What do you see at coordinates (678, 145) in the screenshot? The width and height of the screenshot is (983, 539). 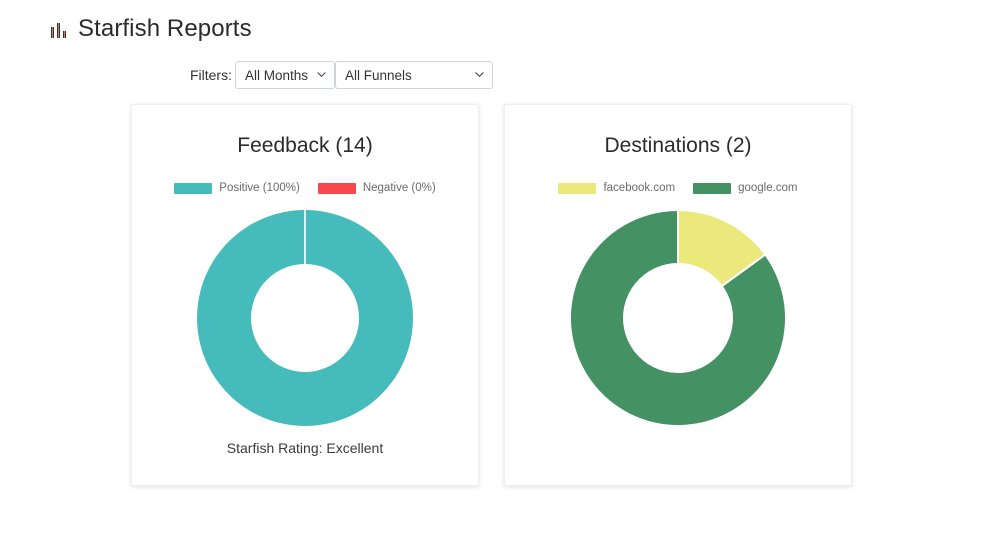 I see `destinations-card-title: Destinations (2)` at bounding box center [678, 145].